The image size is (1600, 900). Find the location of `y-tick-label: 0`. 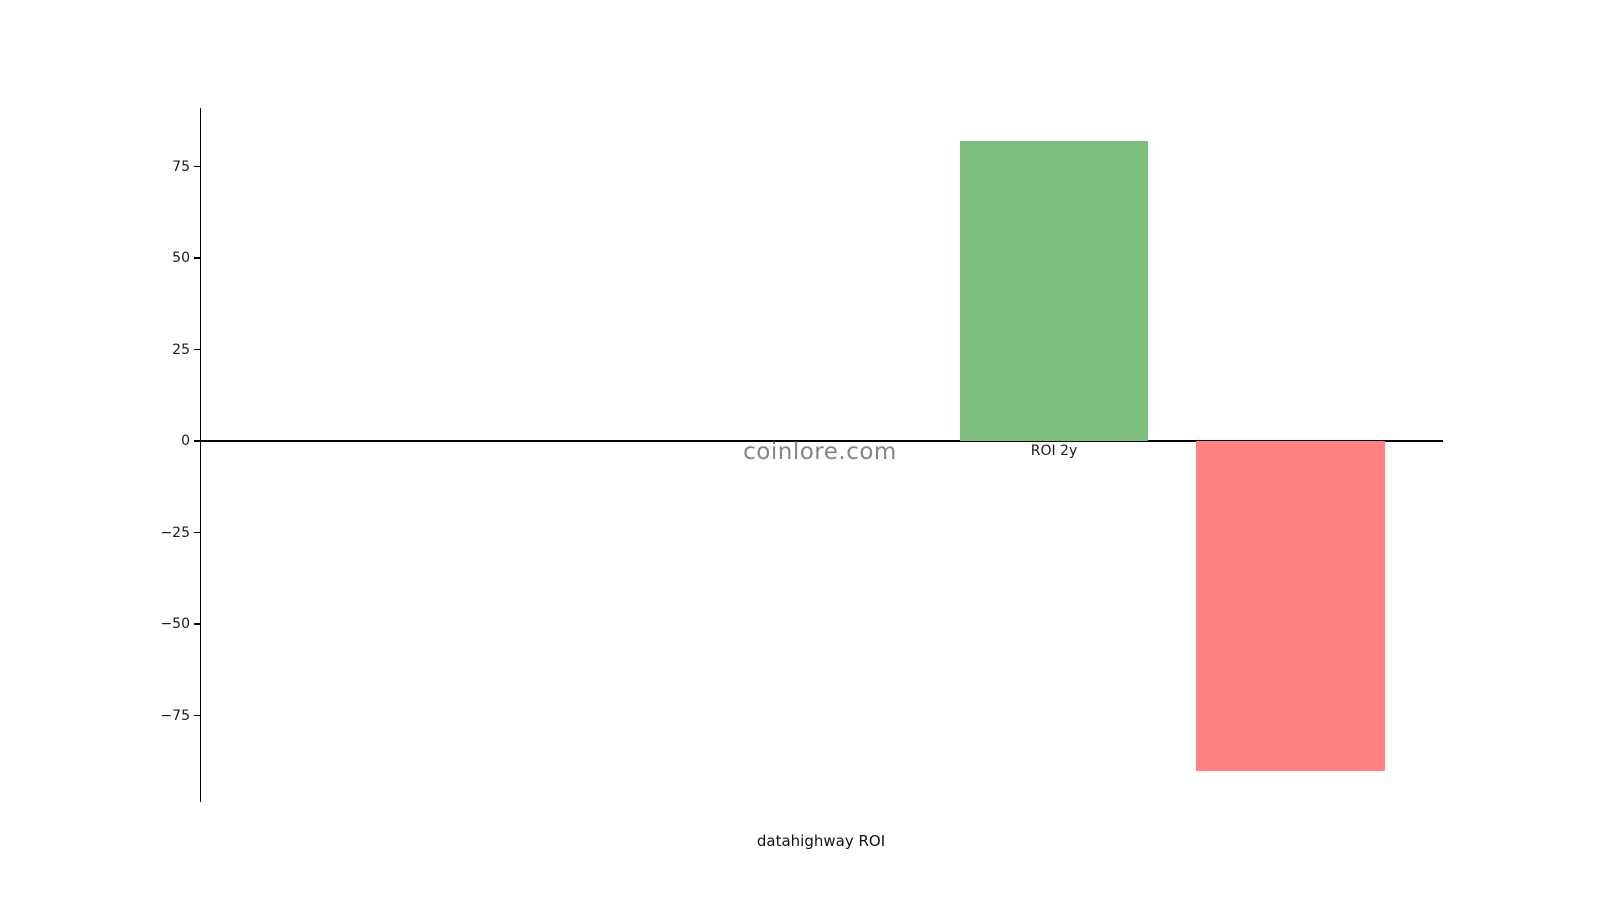

y-tick-label: 0 is located at coordinates (185, 441).